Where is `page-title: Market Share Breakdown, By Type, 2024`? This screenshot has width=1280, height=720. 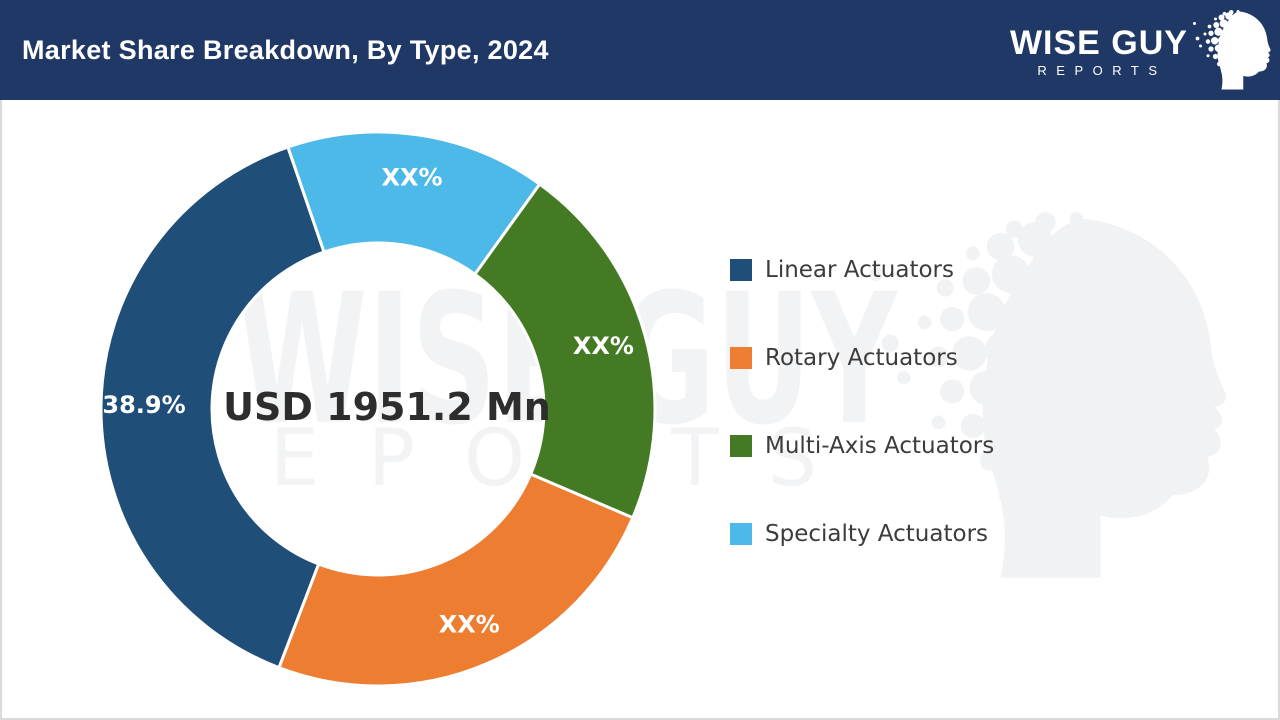 page-title: Market Share Breakdown, By Type, 2024 is located at coordinates (285, 49).